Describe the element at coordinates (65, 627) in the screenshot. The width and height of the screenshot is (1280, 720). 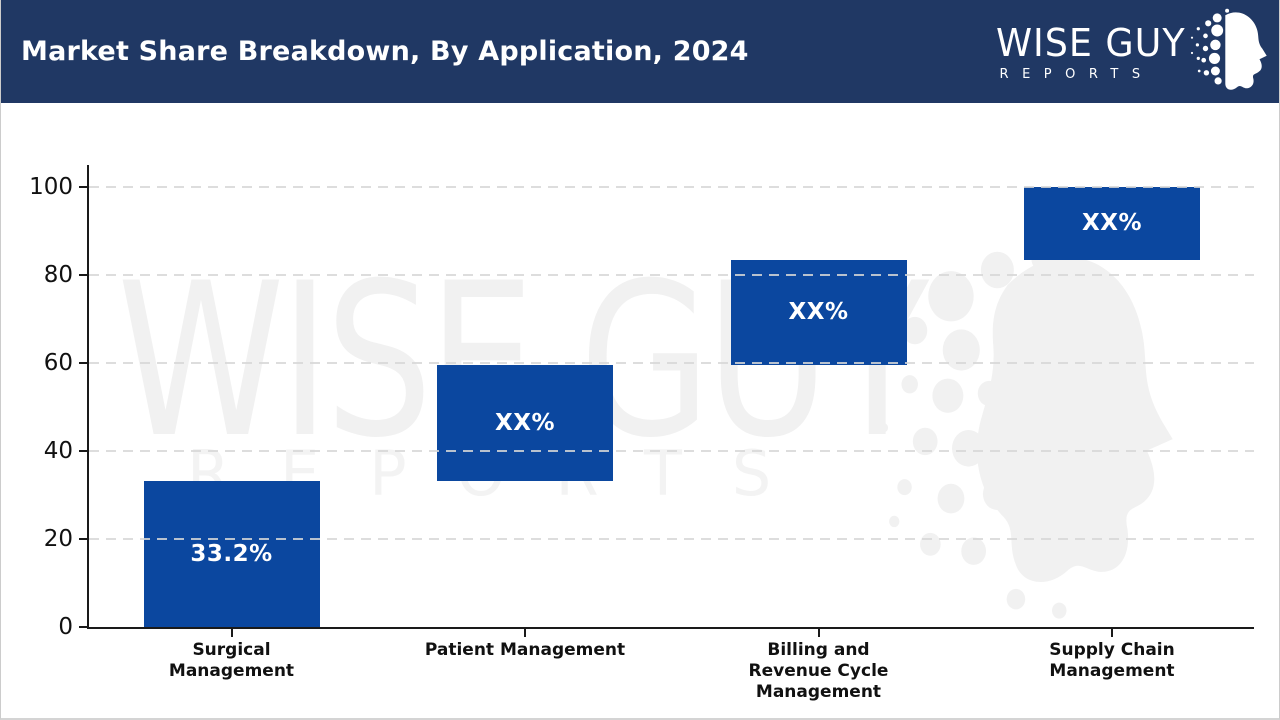
I see `y-tick-label: 0` at that location.